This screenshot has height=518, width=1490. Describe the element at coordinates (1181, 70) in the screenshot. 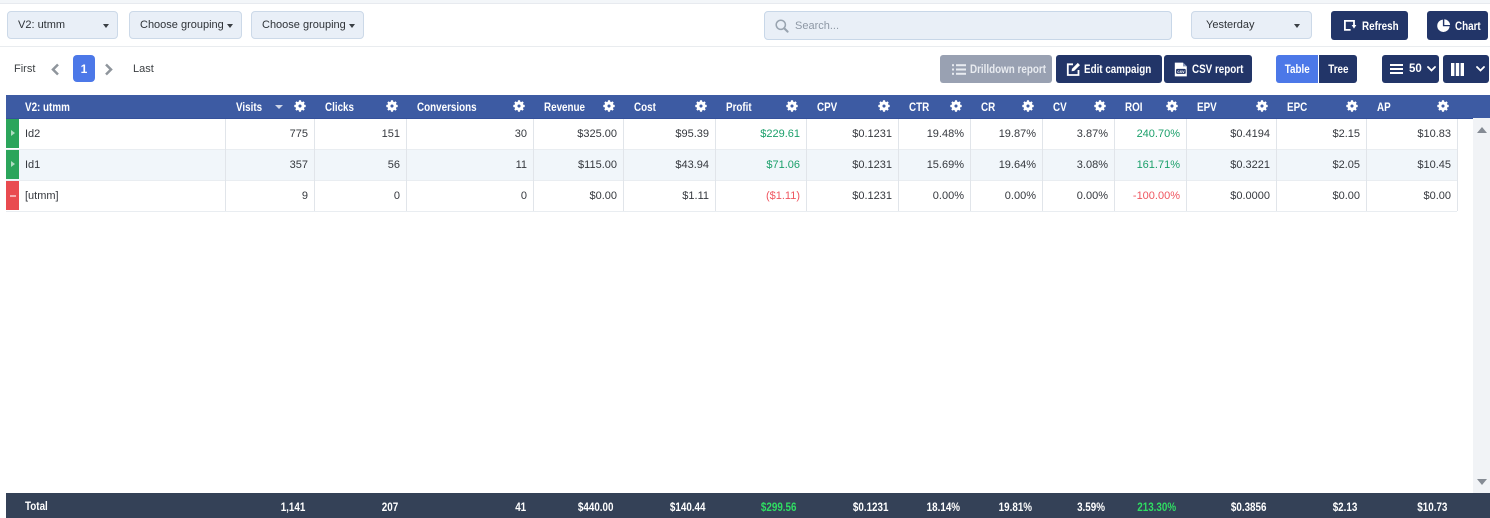

I see `svg-text: csv` at that location.